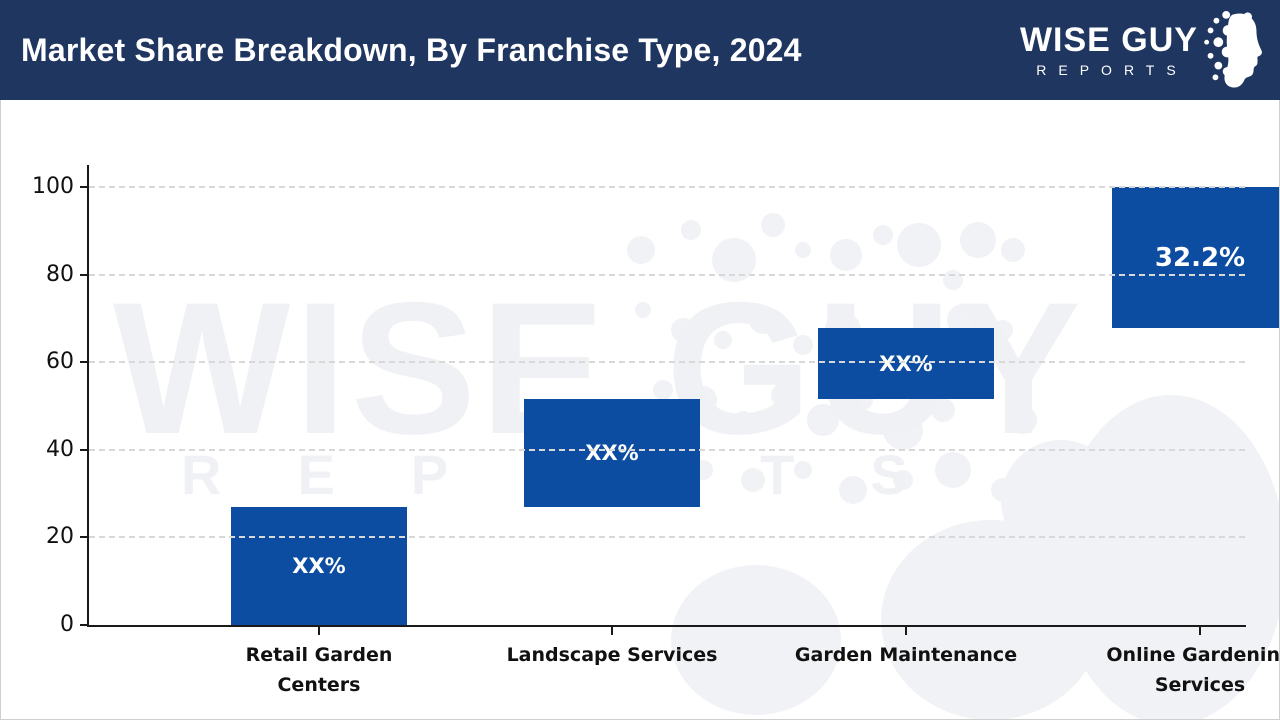  I want to click on bar-online-gardening-services: 32.2%, so click(1195, 258).